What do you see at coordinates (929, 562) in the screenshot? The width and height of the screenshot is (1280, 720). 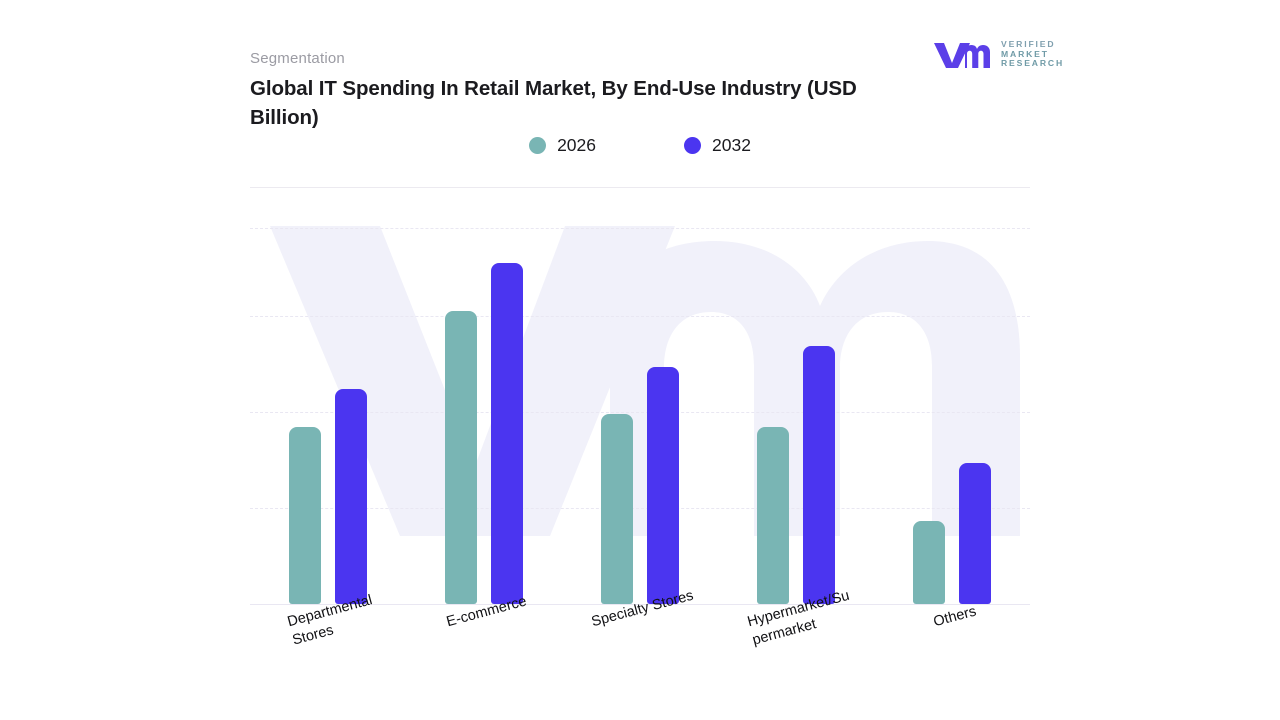 I see `bar-2026-others` at bounding box center [929, 562].